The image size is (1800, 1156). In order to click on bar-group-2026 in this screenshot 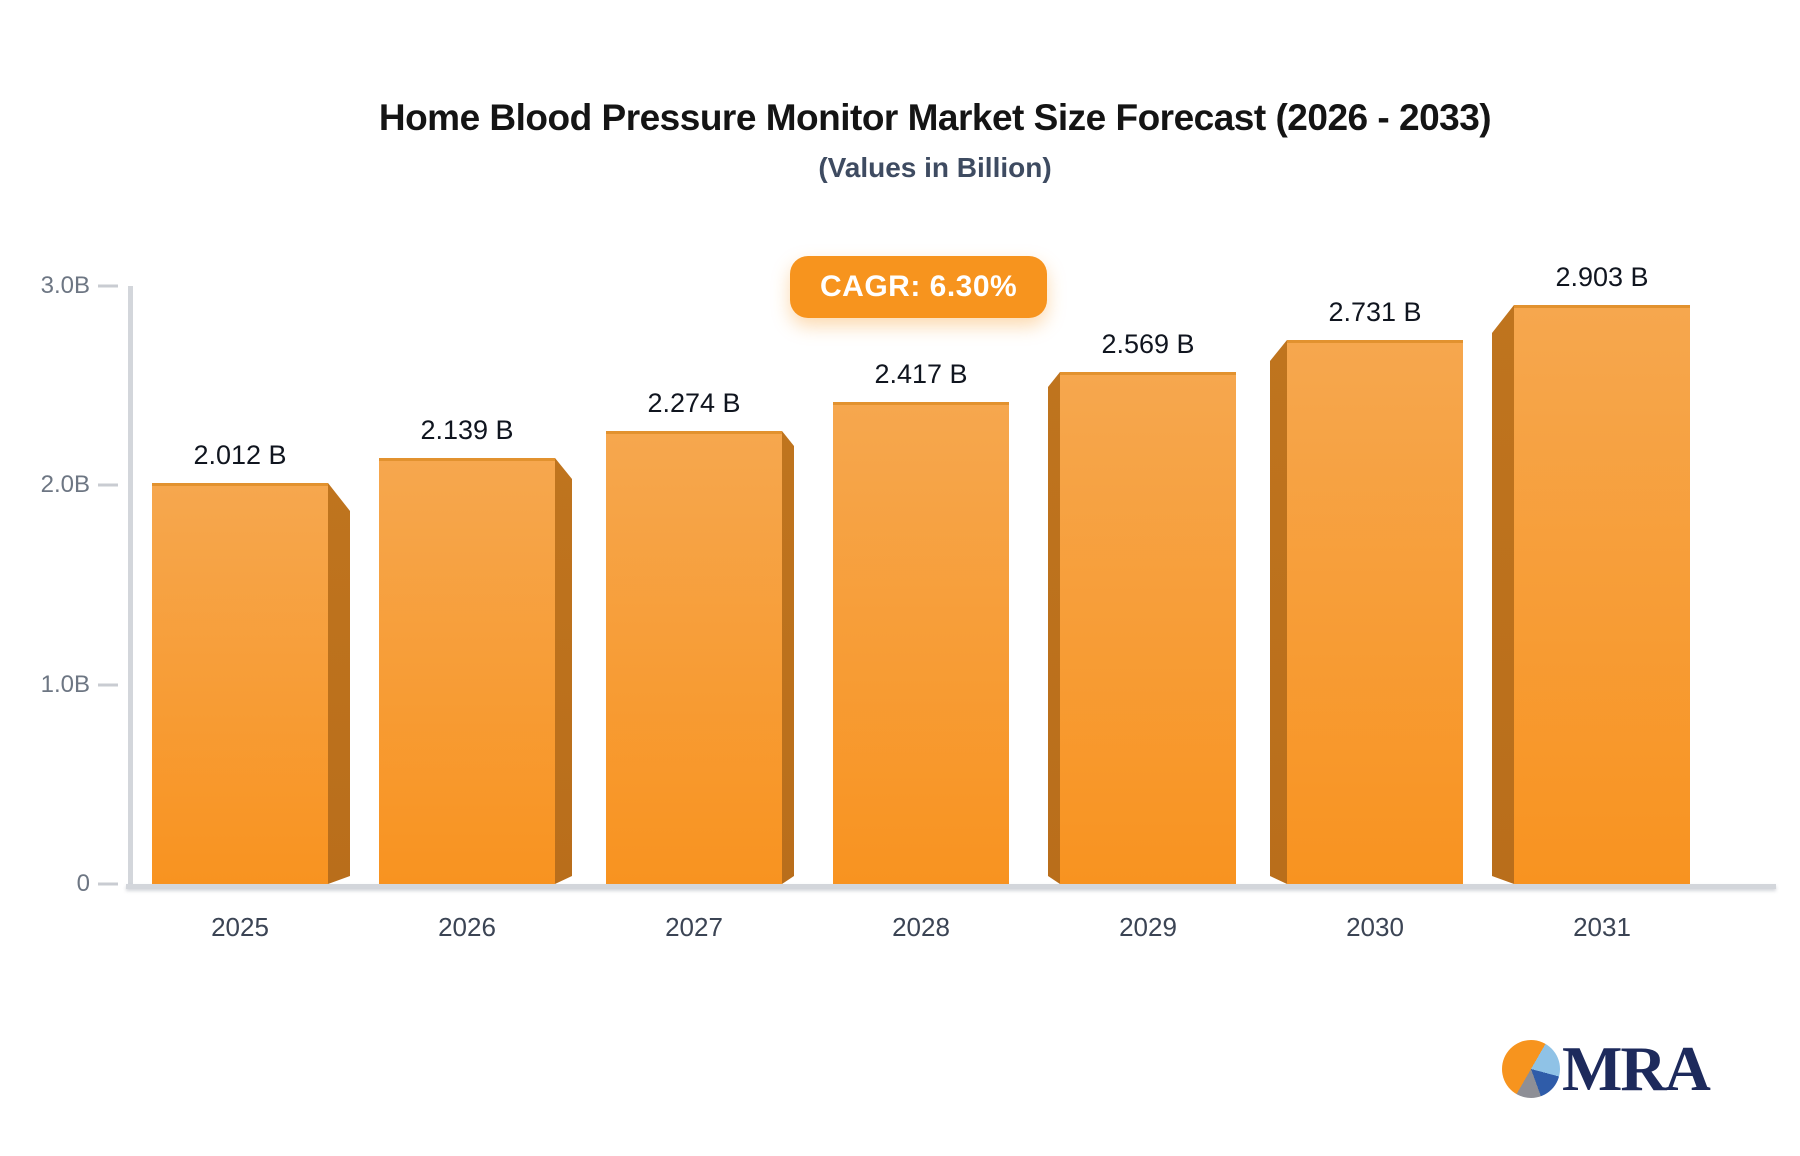, I will do `click(475, 671)`.